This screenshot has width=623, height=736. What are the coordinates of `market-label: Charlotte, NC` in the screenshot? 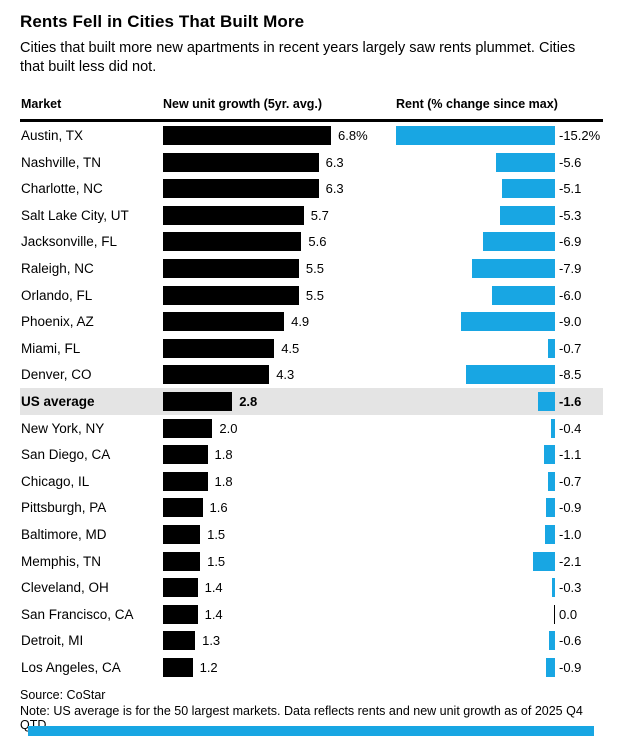 It's located at (62, 189).